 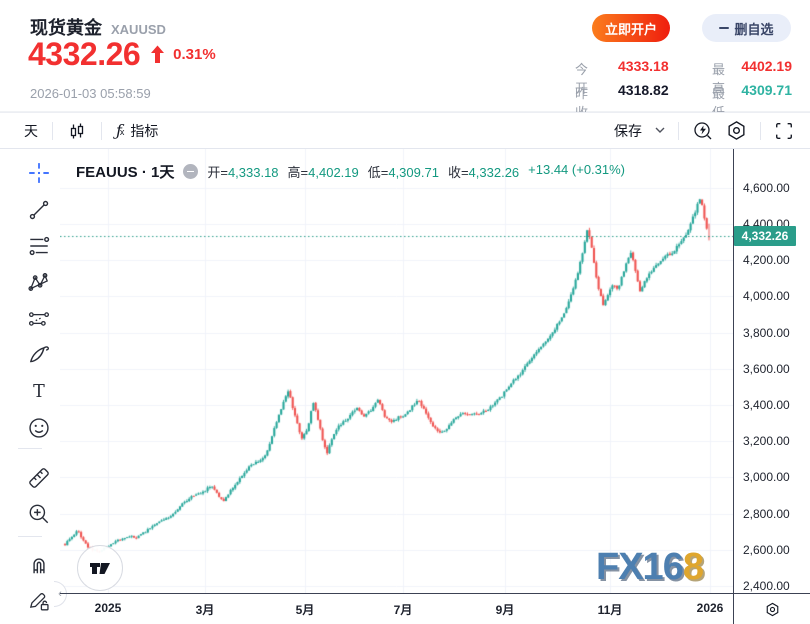 What do you see at coordinates (138, 29) in the screenshot?
I see `instrument-symbol: XAUUSD` at bounding box center [138, 29].